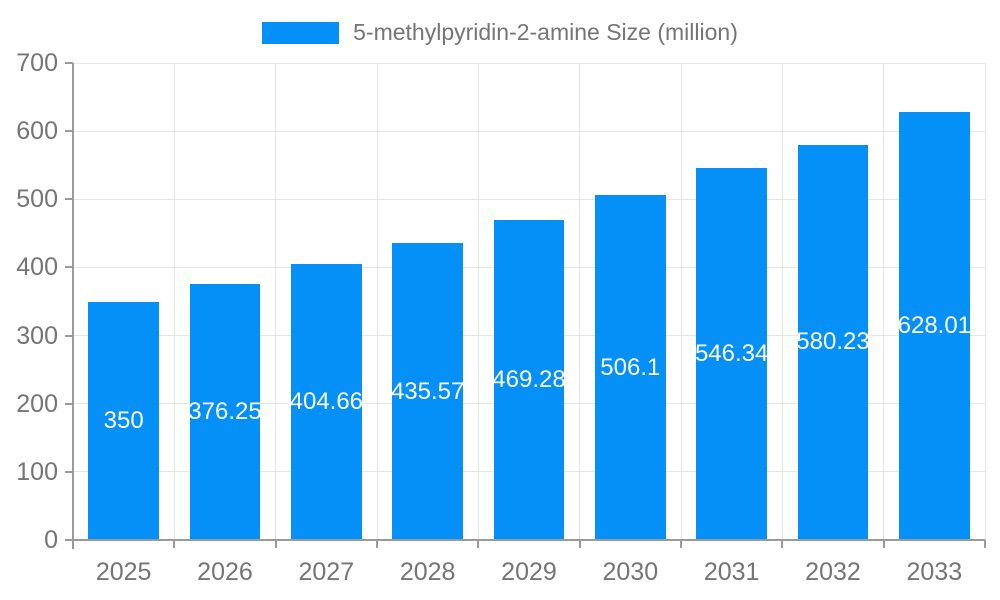 Image resolution: width=1000 pixels, height=600 pixels. I want to click on bar-value-label: 580.23, so click(833, 342).